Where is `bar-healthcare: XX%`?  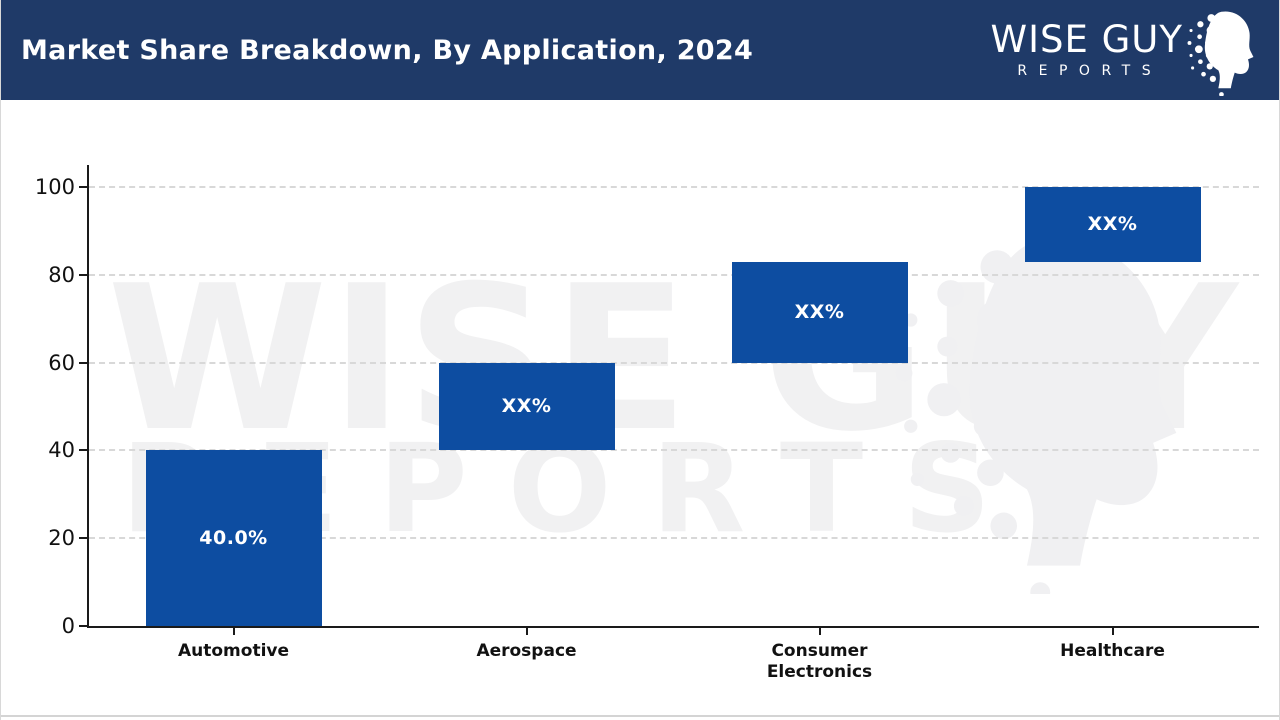
bar-healthcare: XX% is located at coordinates (1112, 224).